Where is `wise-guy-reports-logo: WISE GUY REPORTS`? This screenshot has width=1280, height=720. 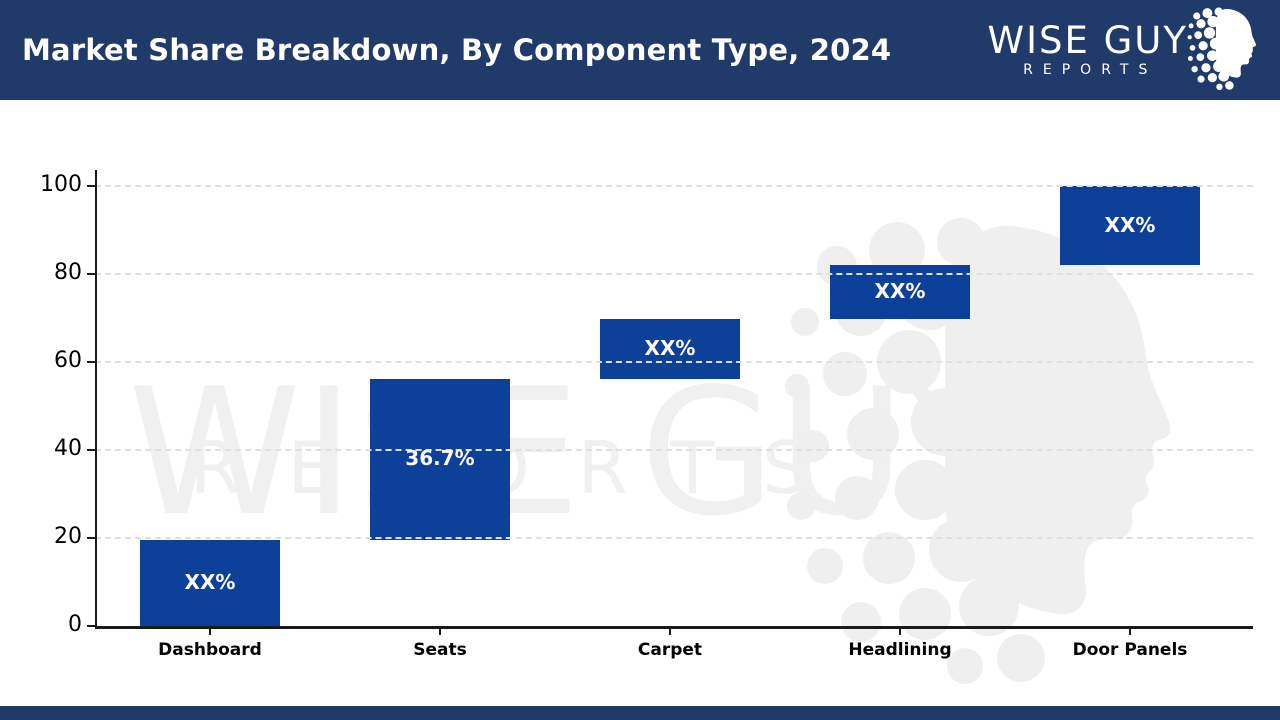
wise-guy-reports-logo: WISE GUY REPORTS is located at coordinates (1134, 50).